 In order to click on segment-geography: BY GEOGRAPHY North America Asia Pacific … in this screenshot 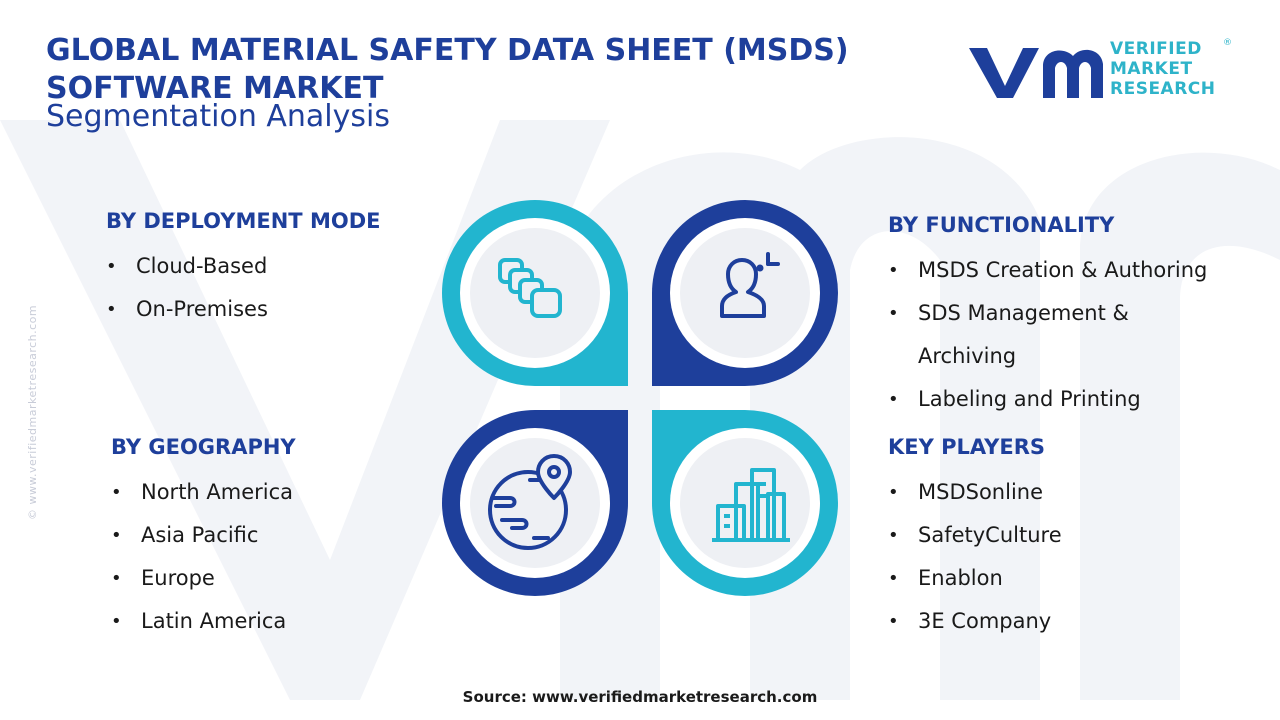, I will do `click(203, 538)`.